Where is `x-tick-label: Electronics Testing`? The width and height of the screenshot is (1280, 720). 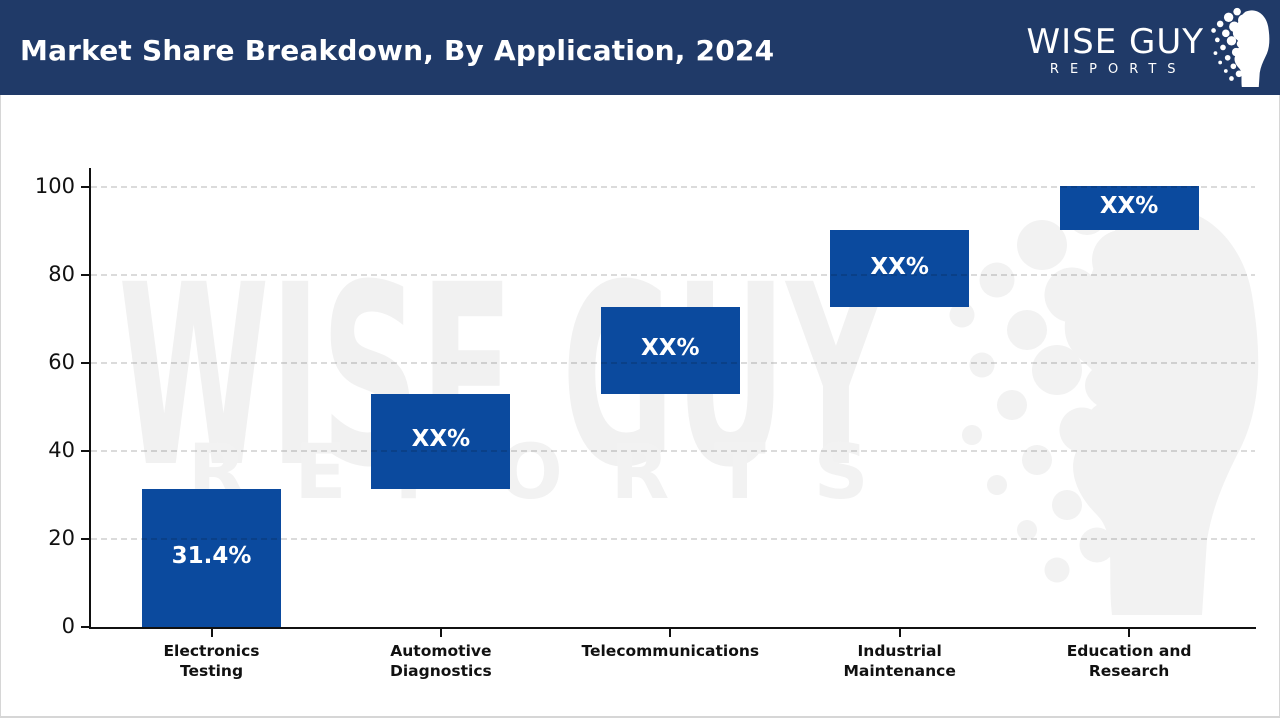 x-tick-label: Electronics Testing is located at coordinates (211, 661).